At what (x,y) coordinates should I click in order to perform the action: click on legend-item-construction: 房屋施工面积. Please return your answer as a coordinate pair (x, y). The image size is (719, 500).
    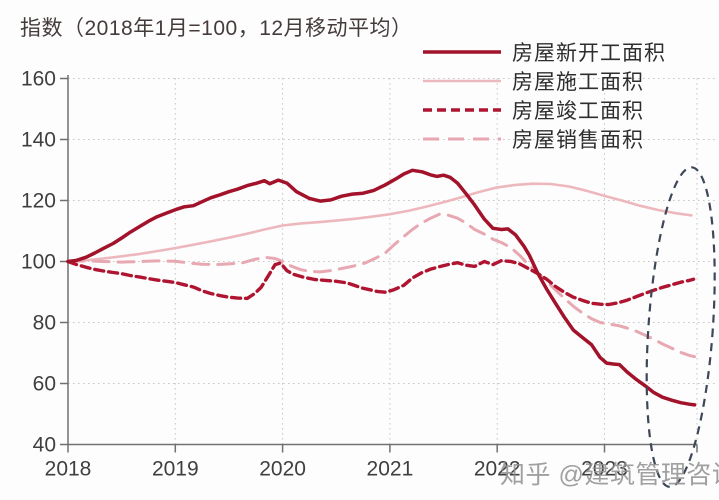
    Looking at the image, I should click on (543, 80).